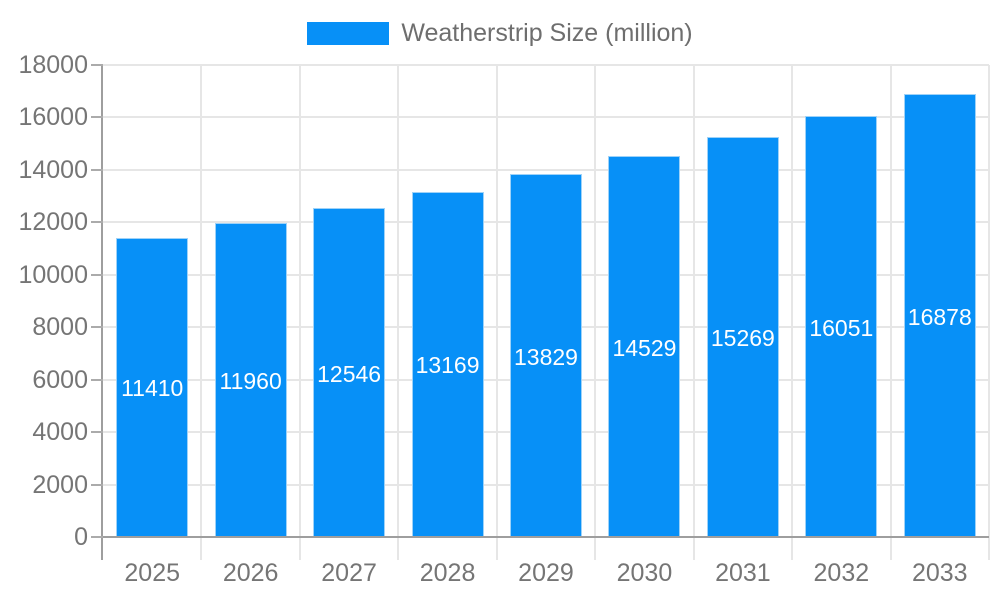 The height and width of the screenshot is (600, 1000). What do you see at coordinates (53, 169) in the screenshot?
I see `y-axis-label: 14000` at bounding box center [53, 169].